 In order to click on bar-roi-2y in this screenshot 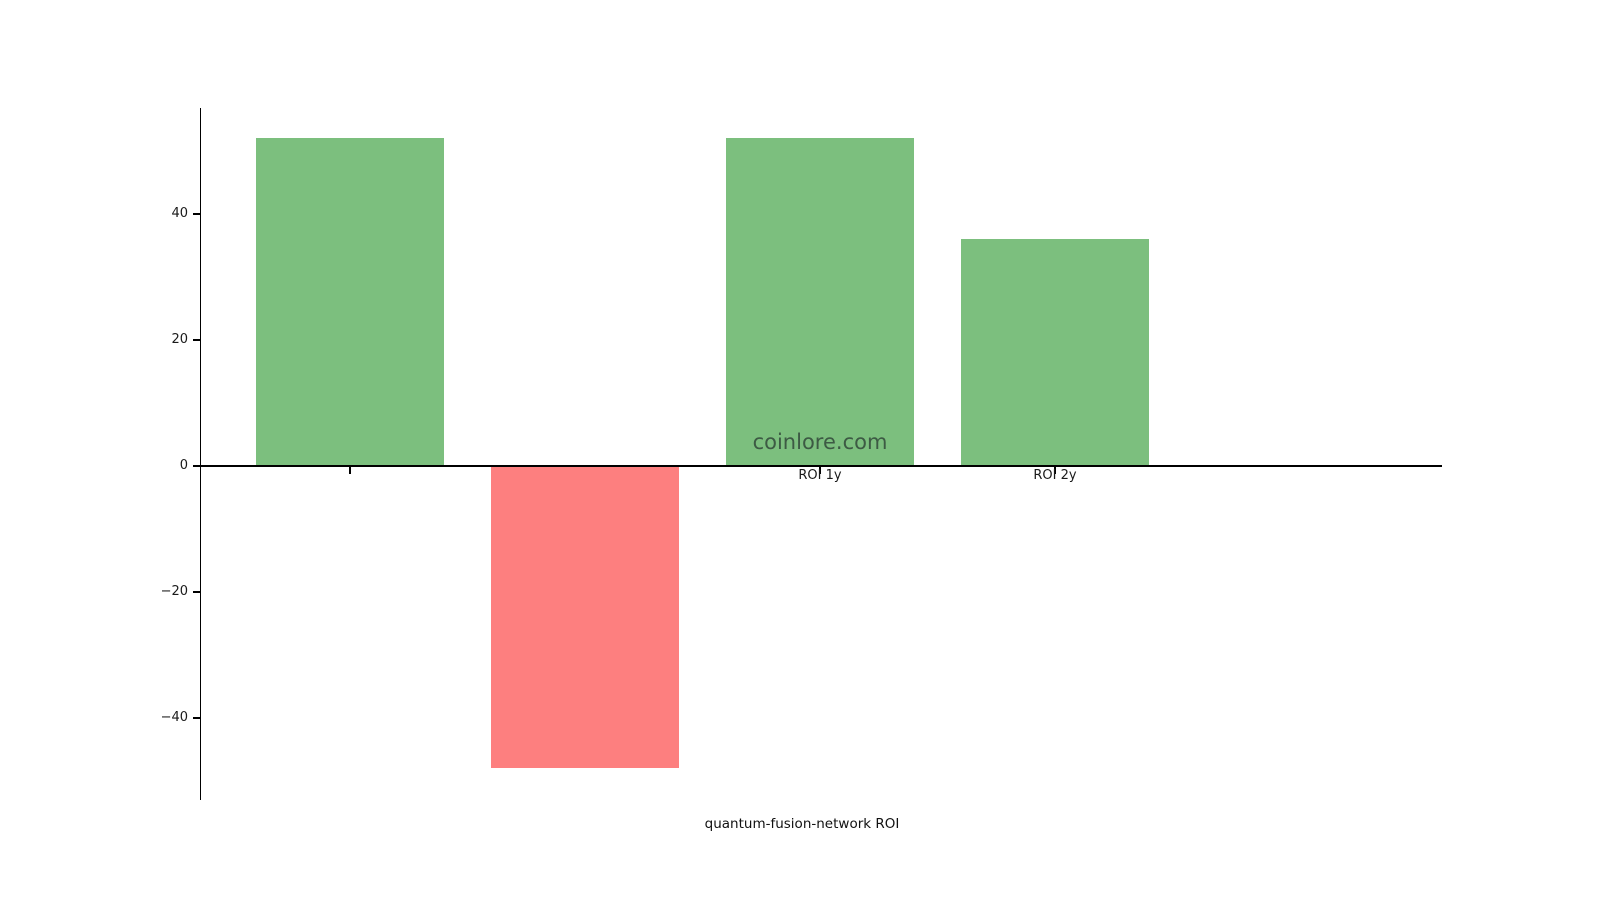, I will do `click(1055, 352)`.